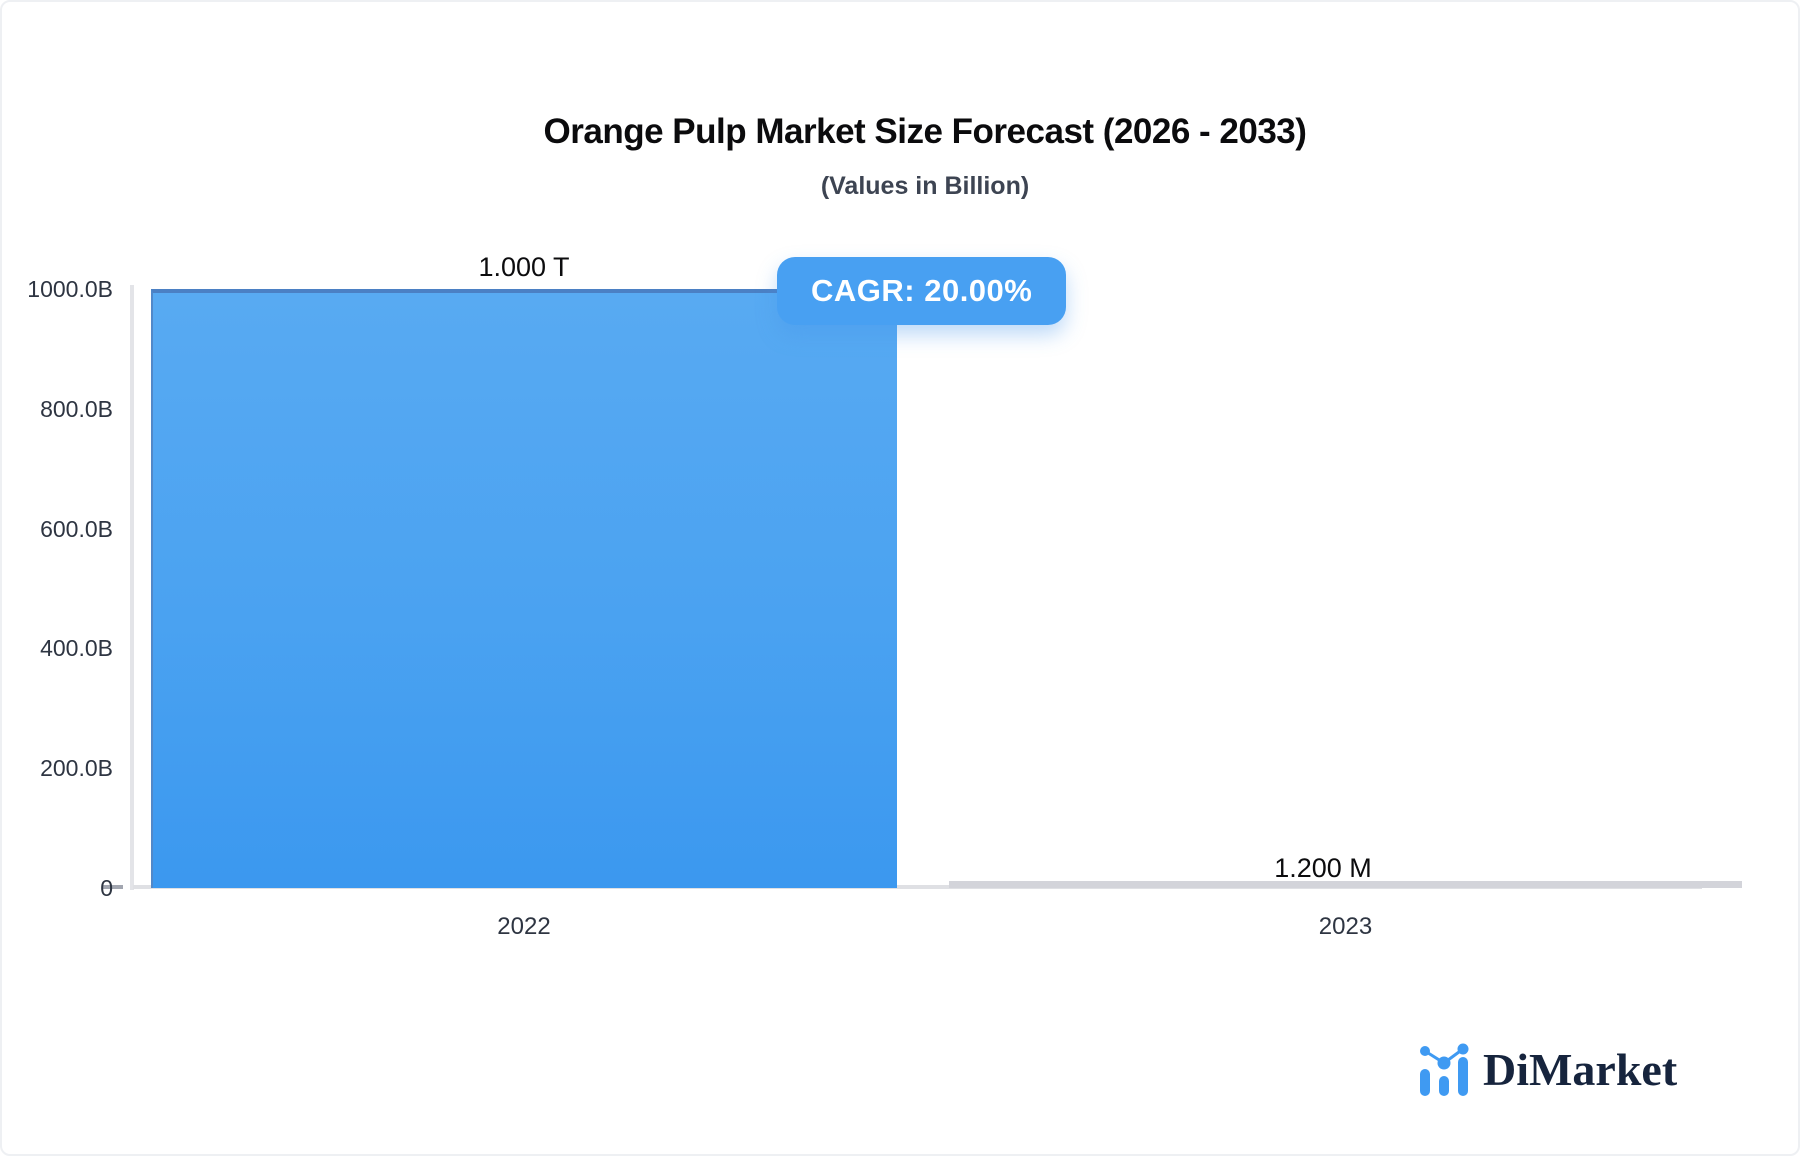  What do you see at coordinates (1323, 868) in the screenshot?
I see `bar-value-label-2023: 1.200 M` at bounding box center [1323, 868].